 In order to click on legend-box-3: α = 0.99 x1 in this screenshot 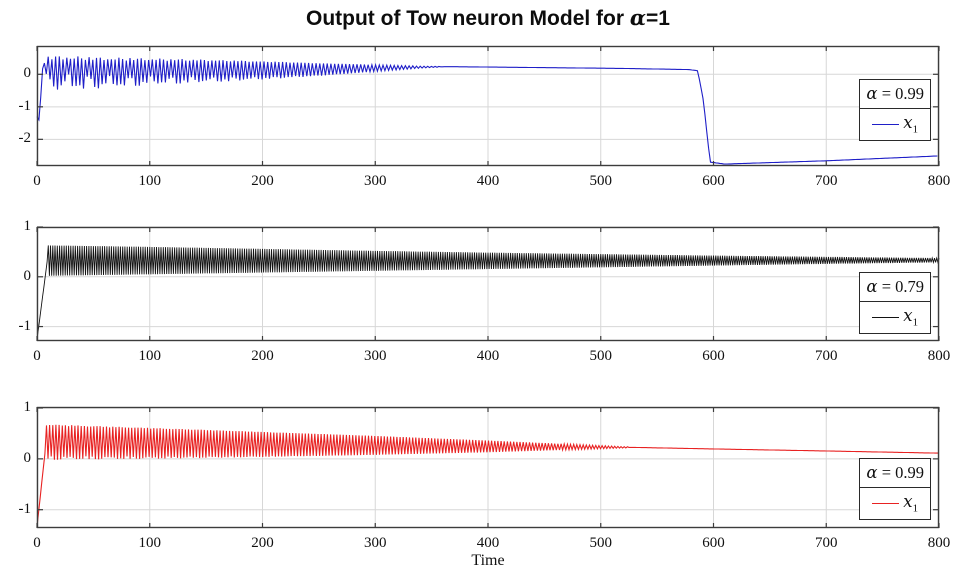, I will do `click(895, 489)`.